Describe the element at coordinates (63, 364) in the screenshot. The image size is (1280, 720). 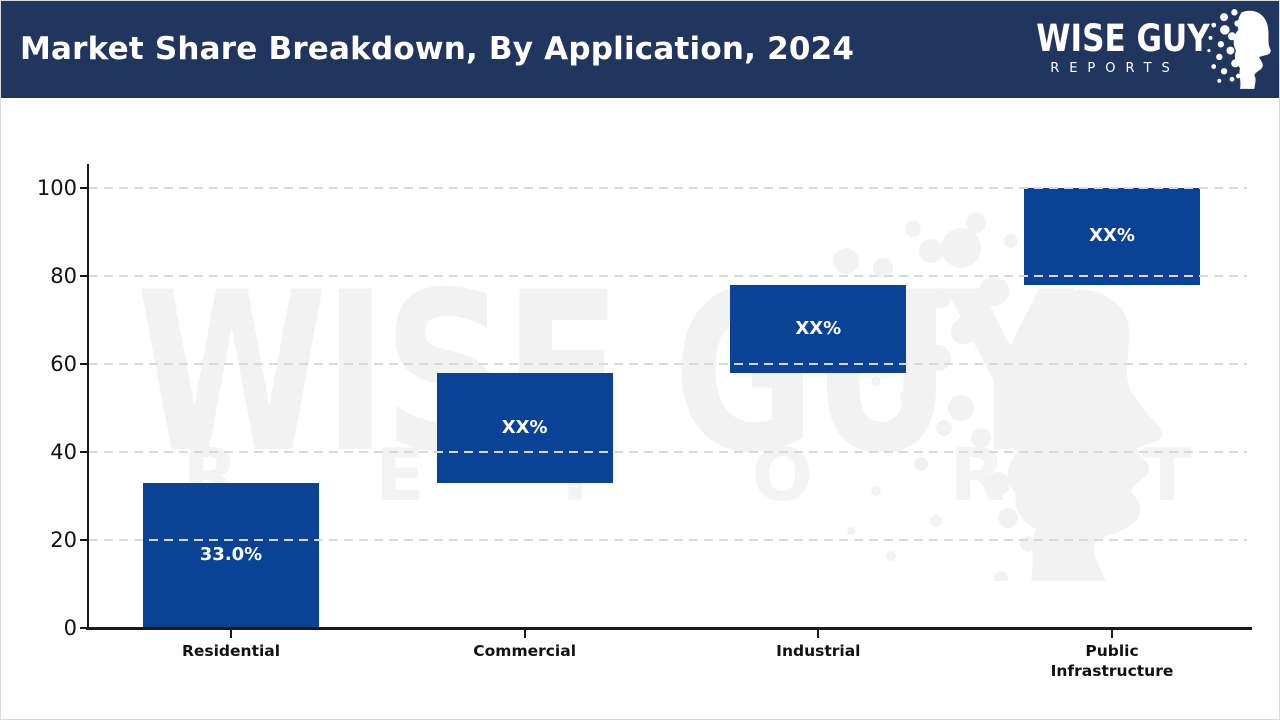
I see `y-tick-label: 60` at that location.